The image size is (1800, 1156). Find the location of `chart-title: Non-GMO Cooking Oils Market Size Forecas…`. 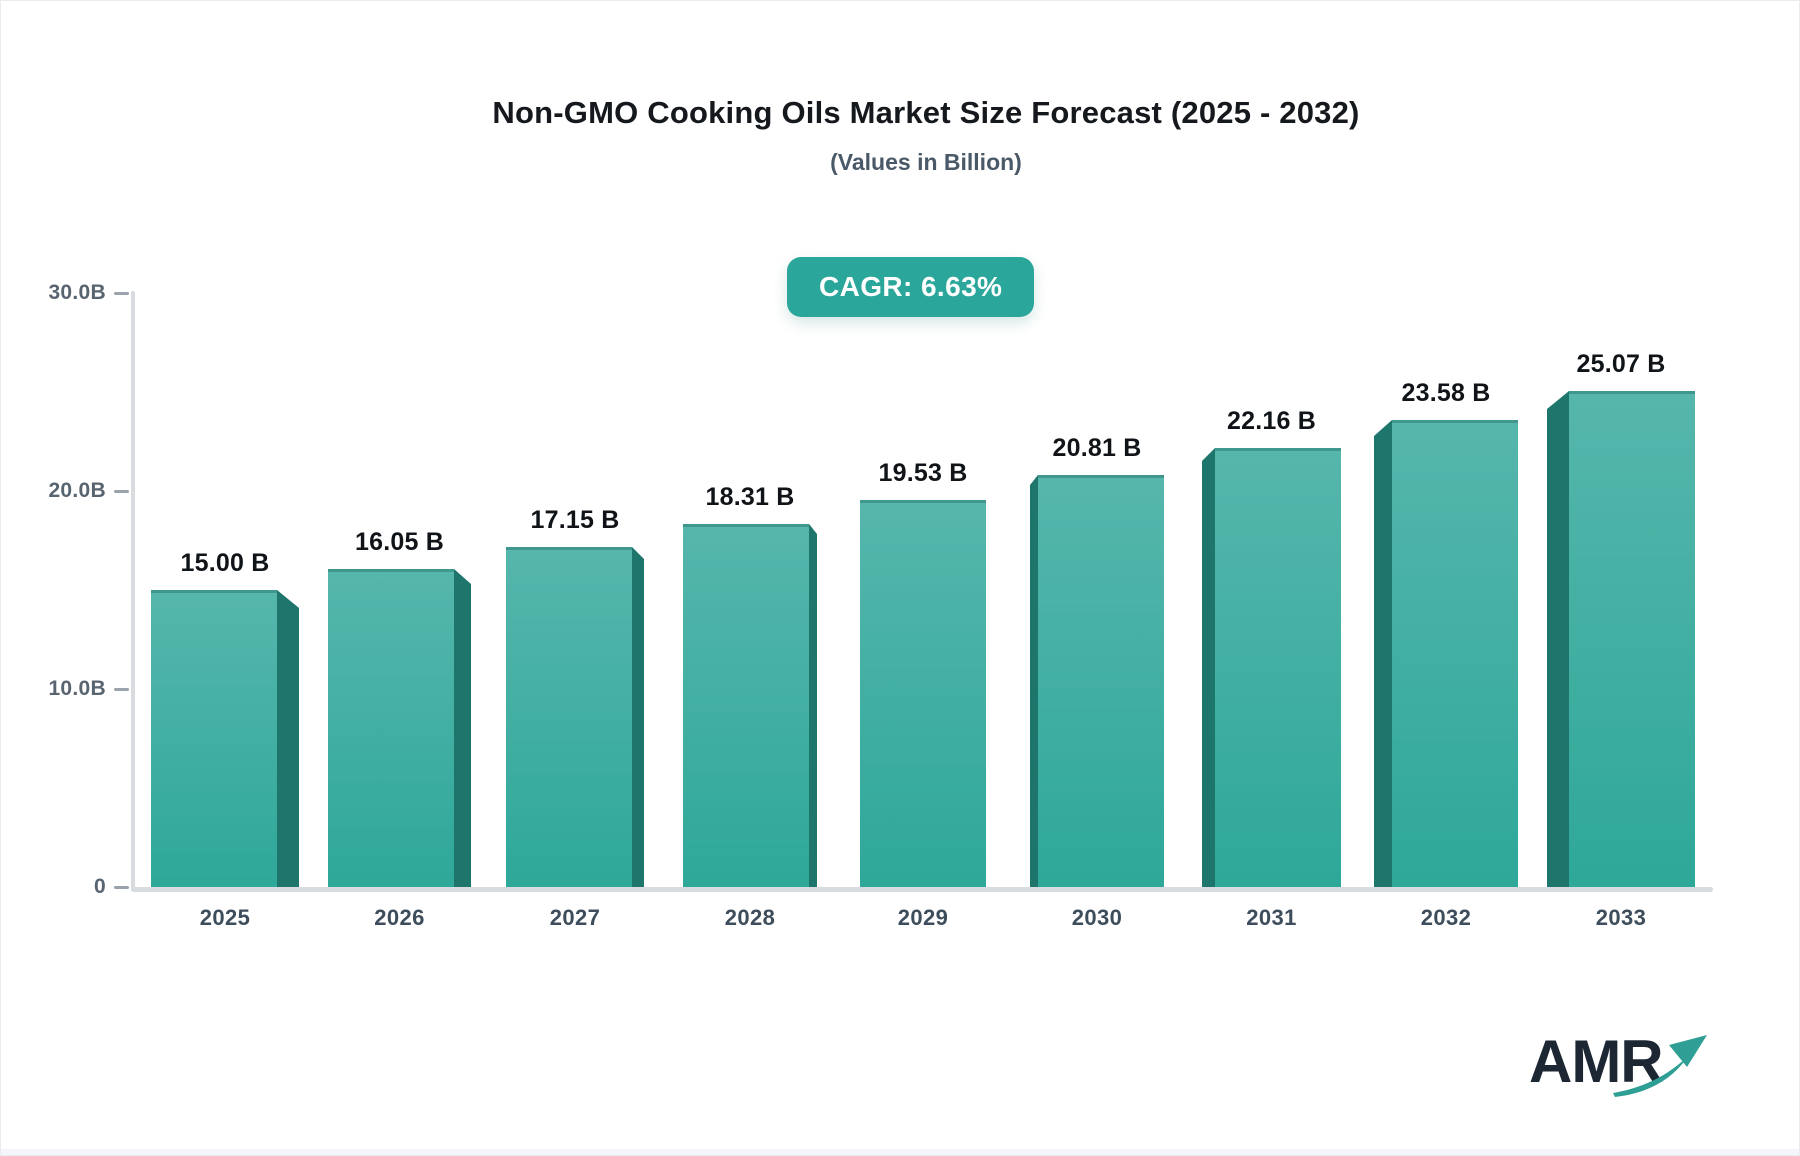

chart-title: Non-GMO Cooking Oils Market Size Forecas… is located at coordinates (926, 112).